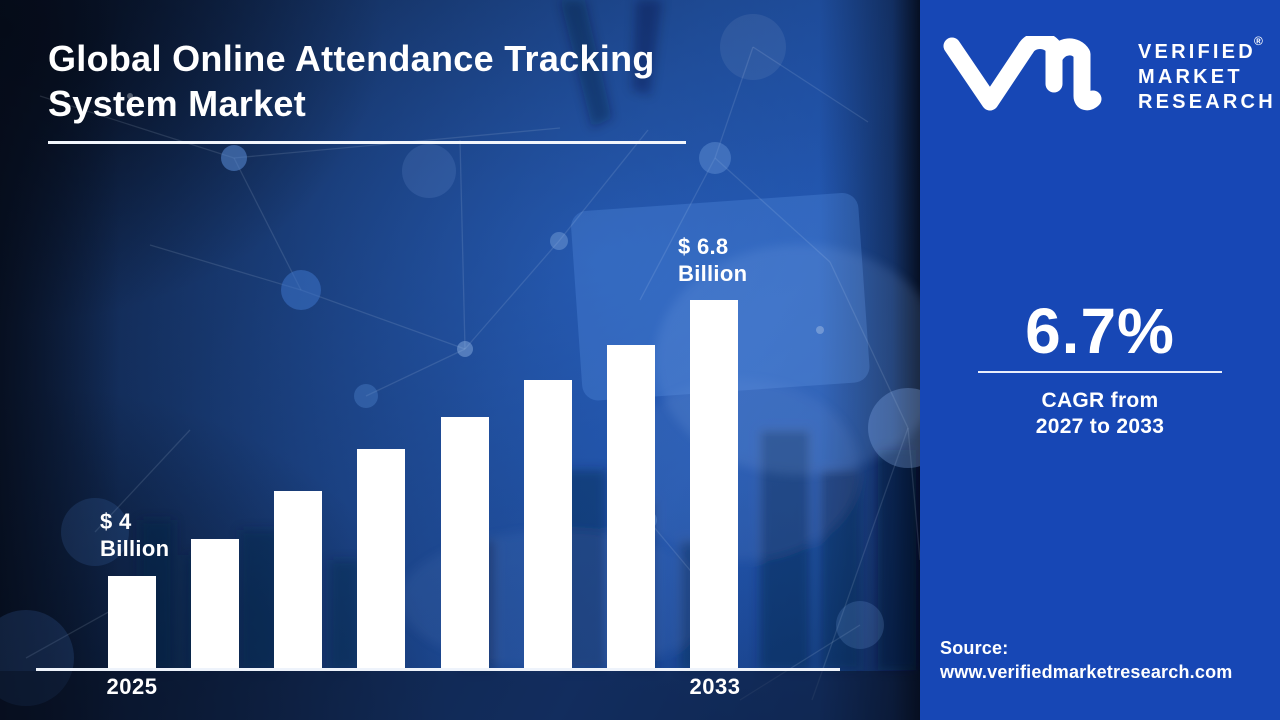  What do you see at coordinates (713, 273) in the screenshot?
I see `last-bar-value-line2: Billion` at bounding box center [713, 273].